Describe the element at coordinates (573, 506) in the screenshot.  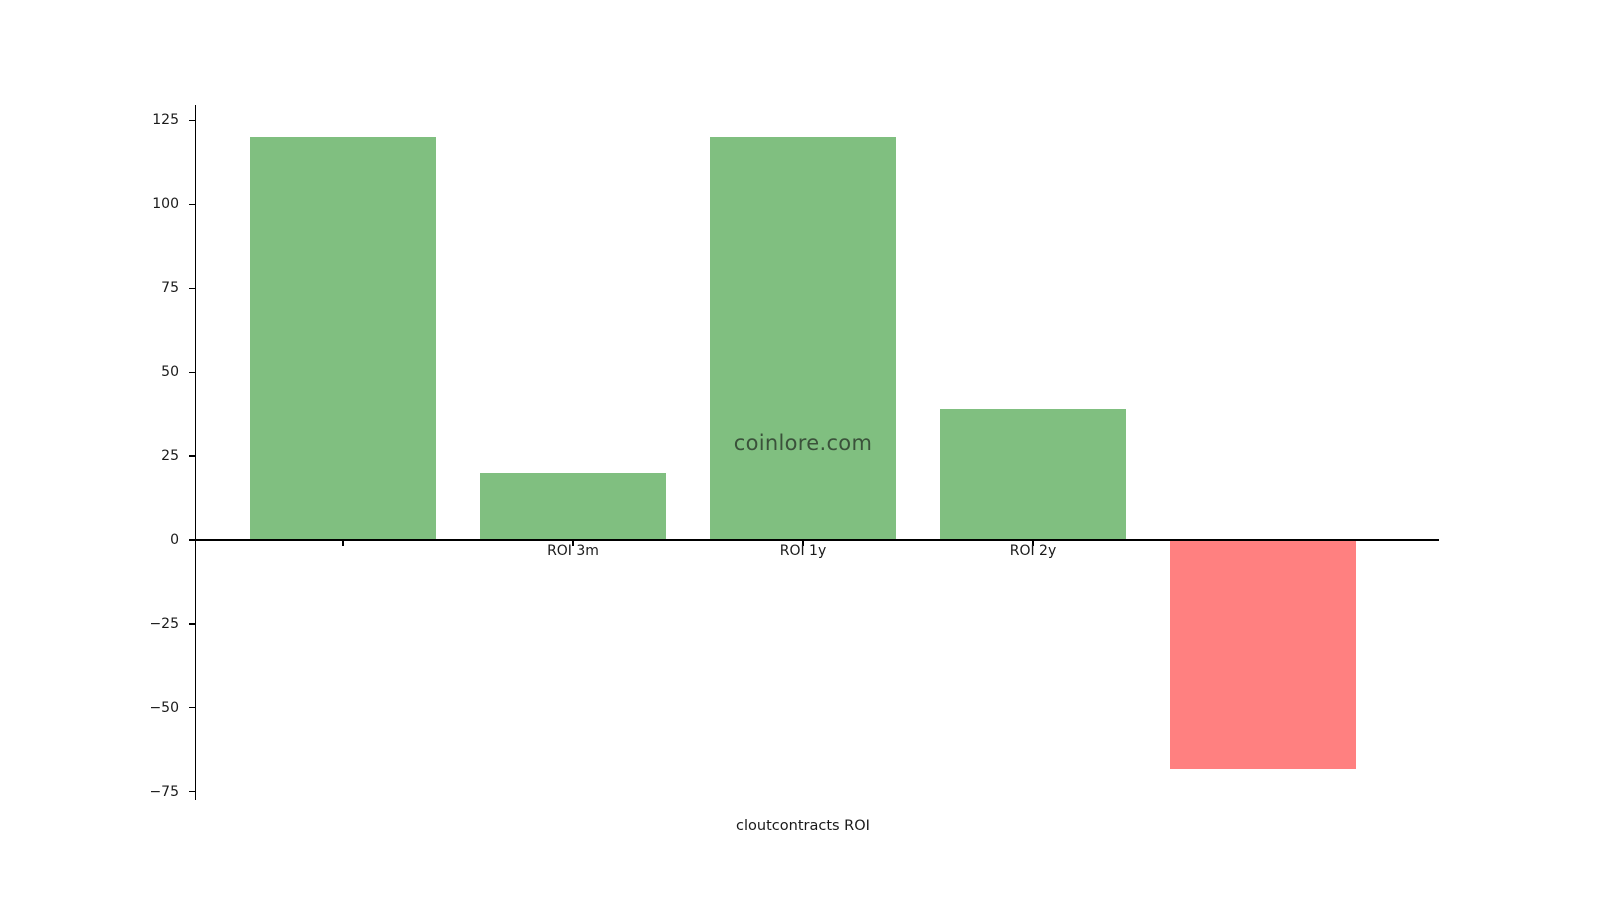
I see `bar-roi-3m` at that location.